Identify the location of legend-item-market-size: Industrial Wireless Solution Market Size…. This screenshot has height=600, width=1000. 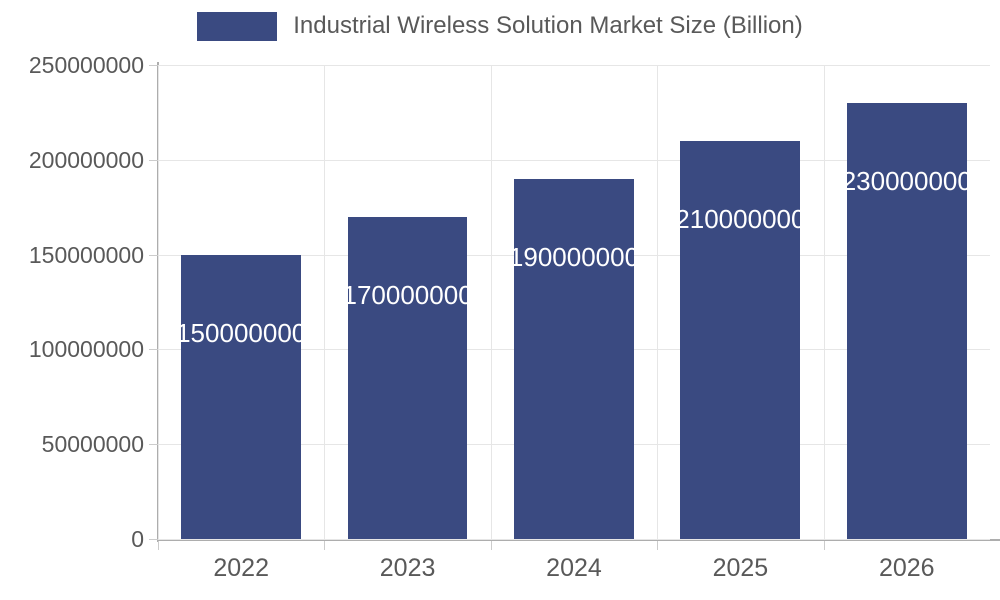
(500, 26).